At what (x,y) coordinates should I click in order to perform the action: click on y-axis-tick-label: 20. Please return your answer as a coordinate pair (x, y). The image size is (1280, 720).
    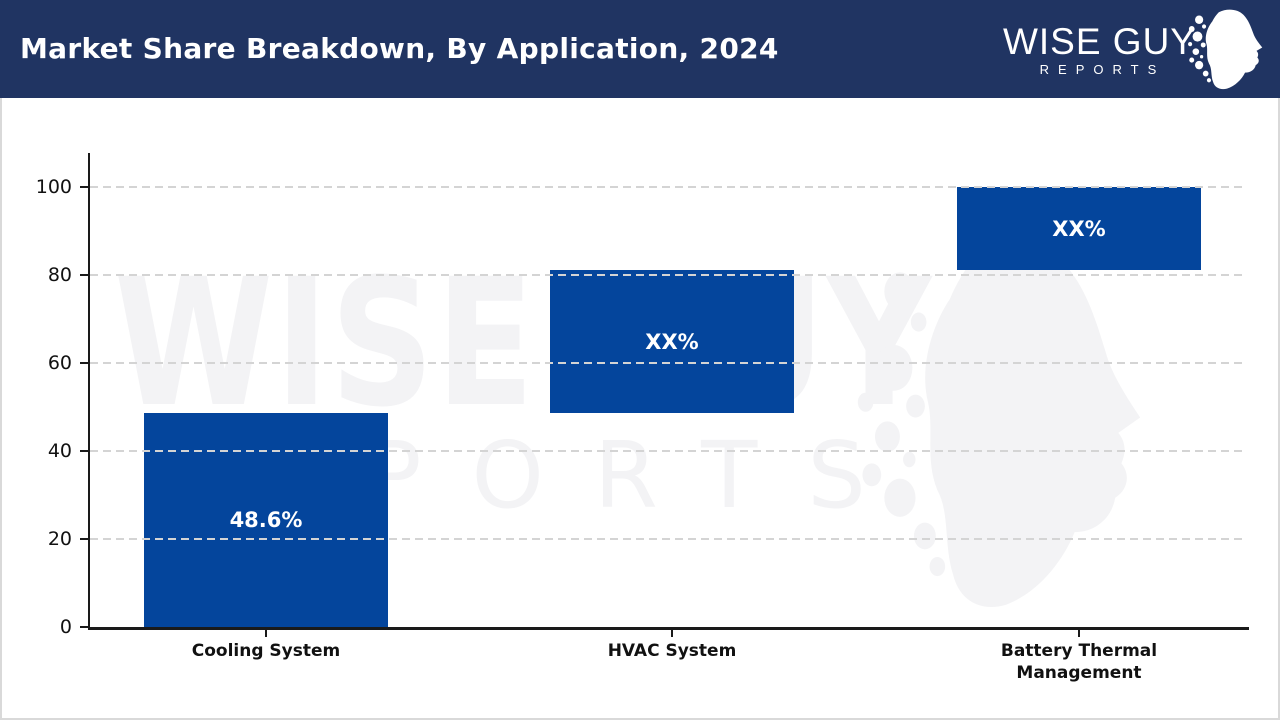
    Looking at the image, I should click on (59, 539).